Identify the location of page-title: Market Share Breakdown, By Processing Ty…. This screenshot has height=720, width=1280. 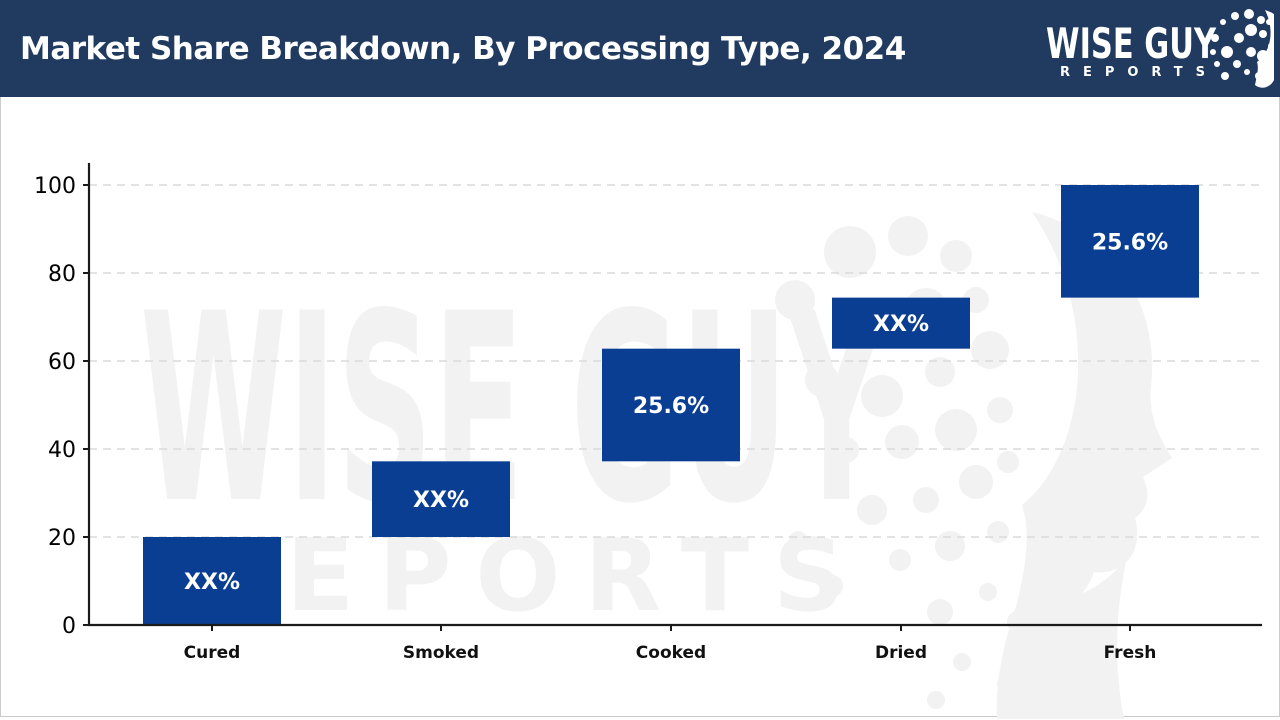
(463, 48).